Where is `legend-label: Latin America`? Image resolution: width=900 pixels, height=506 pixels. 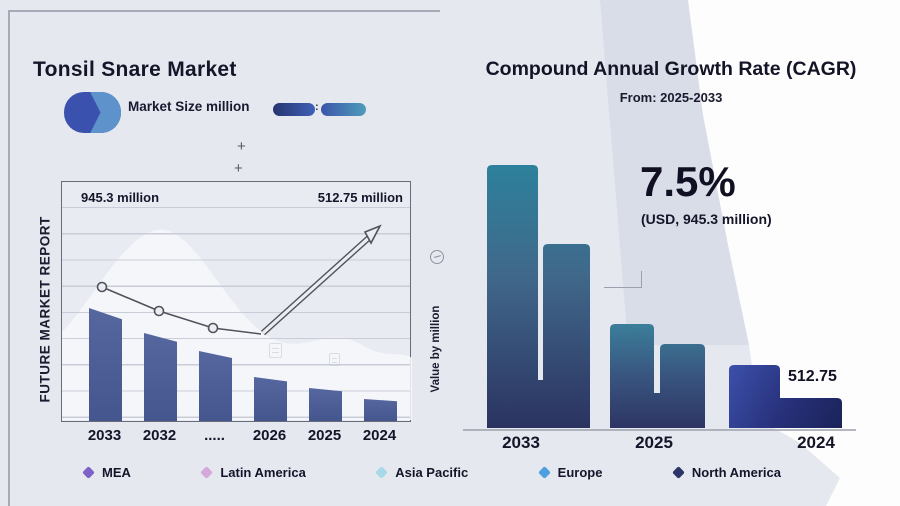 legend-label: Latin America is located at coordinates (263, 472).